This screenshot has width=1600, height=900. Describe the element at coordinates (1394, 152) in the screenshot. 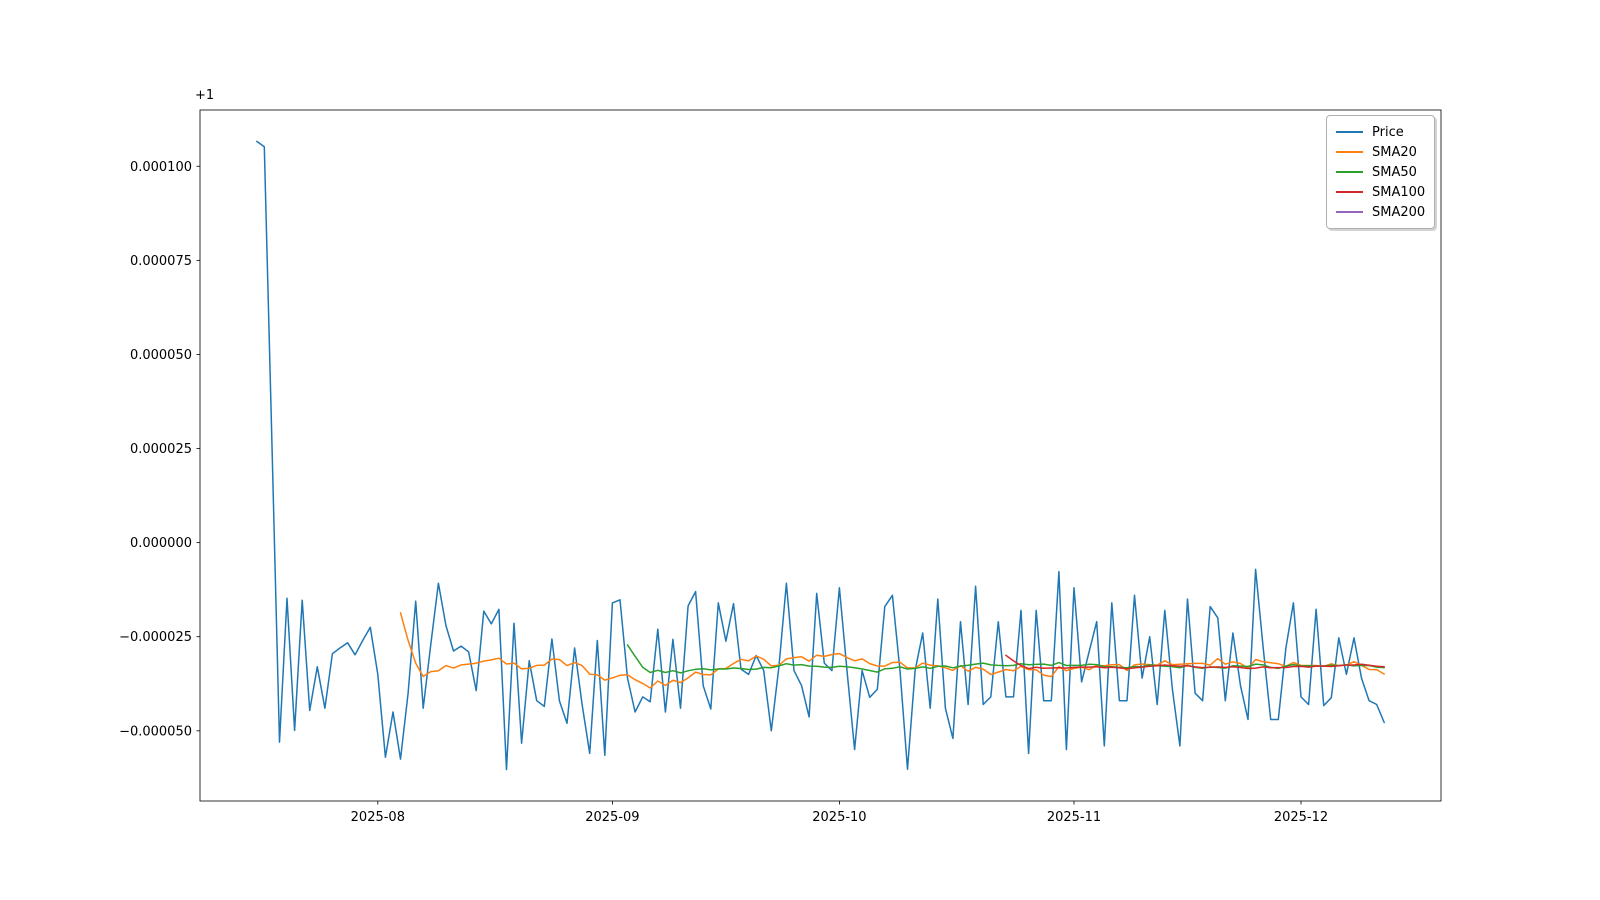

I see `legend-label: SMA20` at that location.